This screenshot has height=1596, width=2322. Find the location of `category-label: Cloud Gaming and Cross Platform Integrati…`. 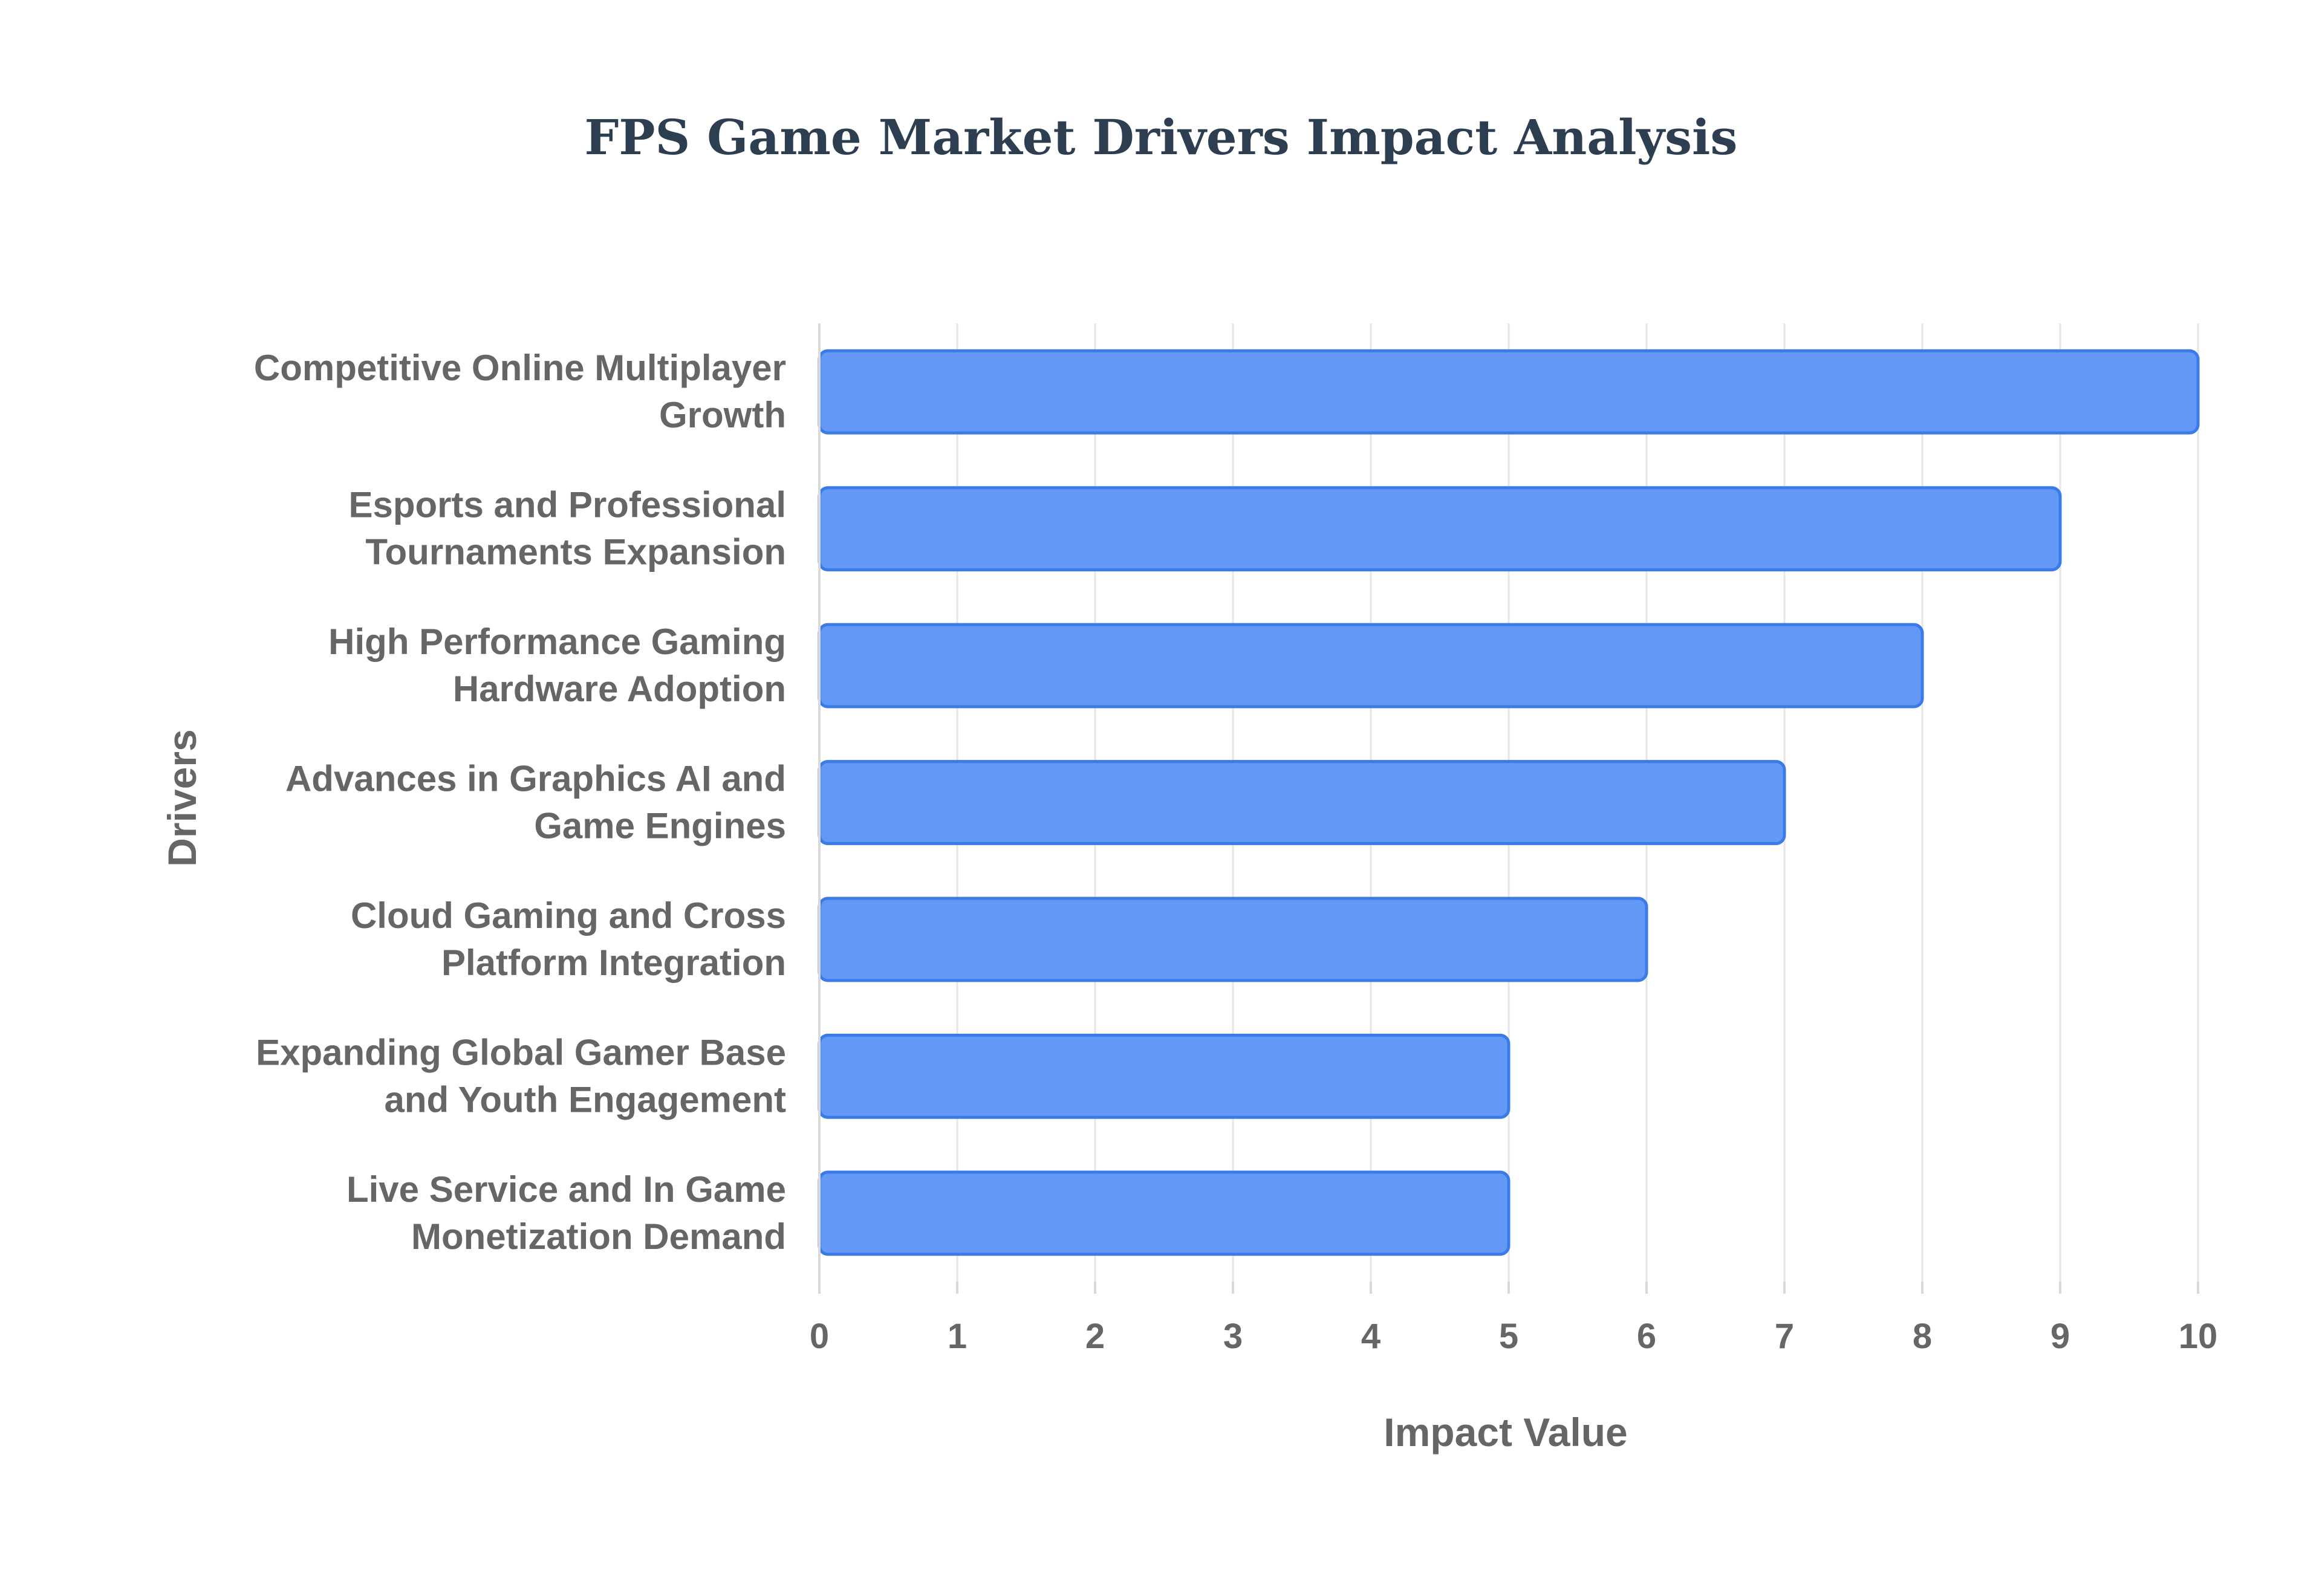

category-label: Cloud Gaming and Cross Platform Integrati… is located at coordinates (568, 939).